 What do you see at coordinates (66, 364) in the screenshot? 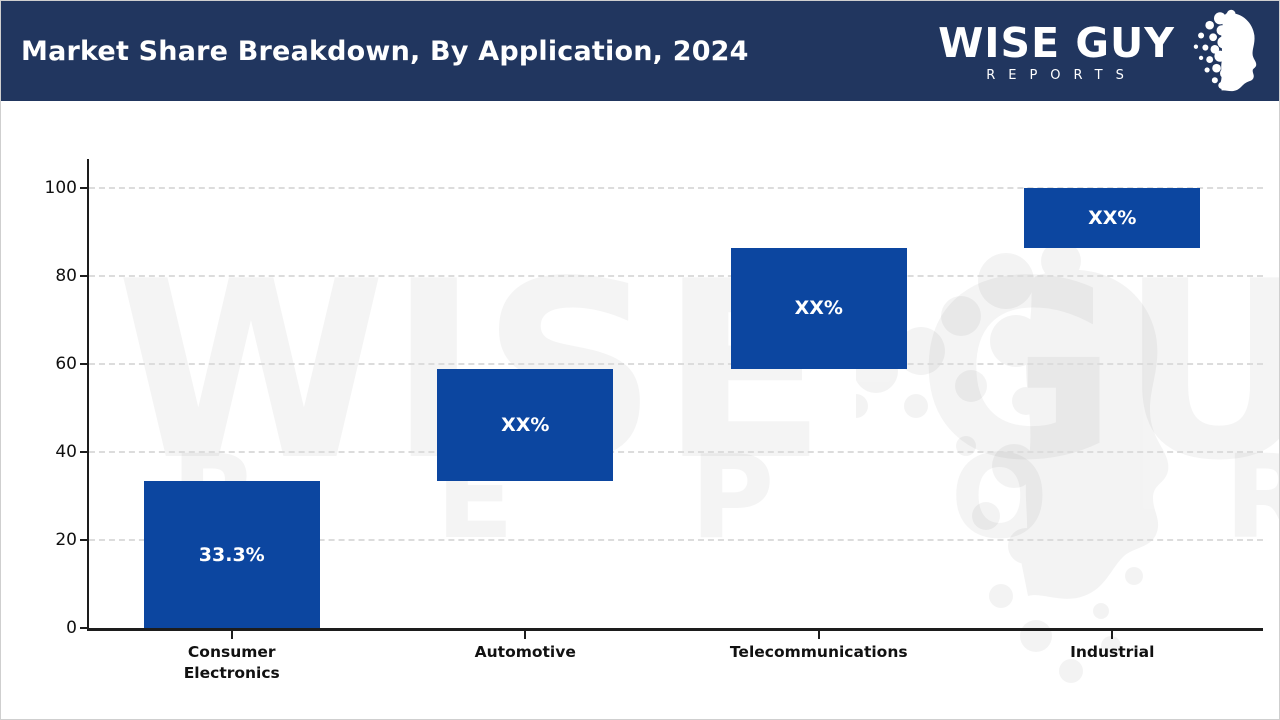
I see `y-tick-label-60: 60` at bounding box center [66, 364].